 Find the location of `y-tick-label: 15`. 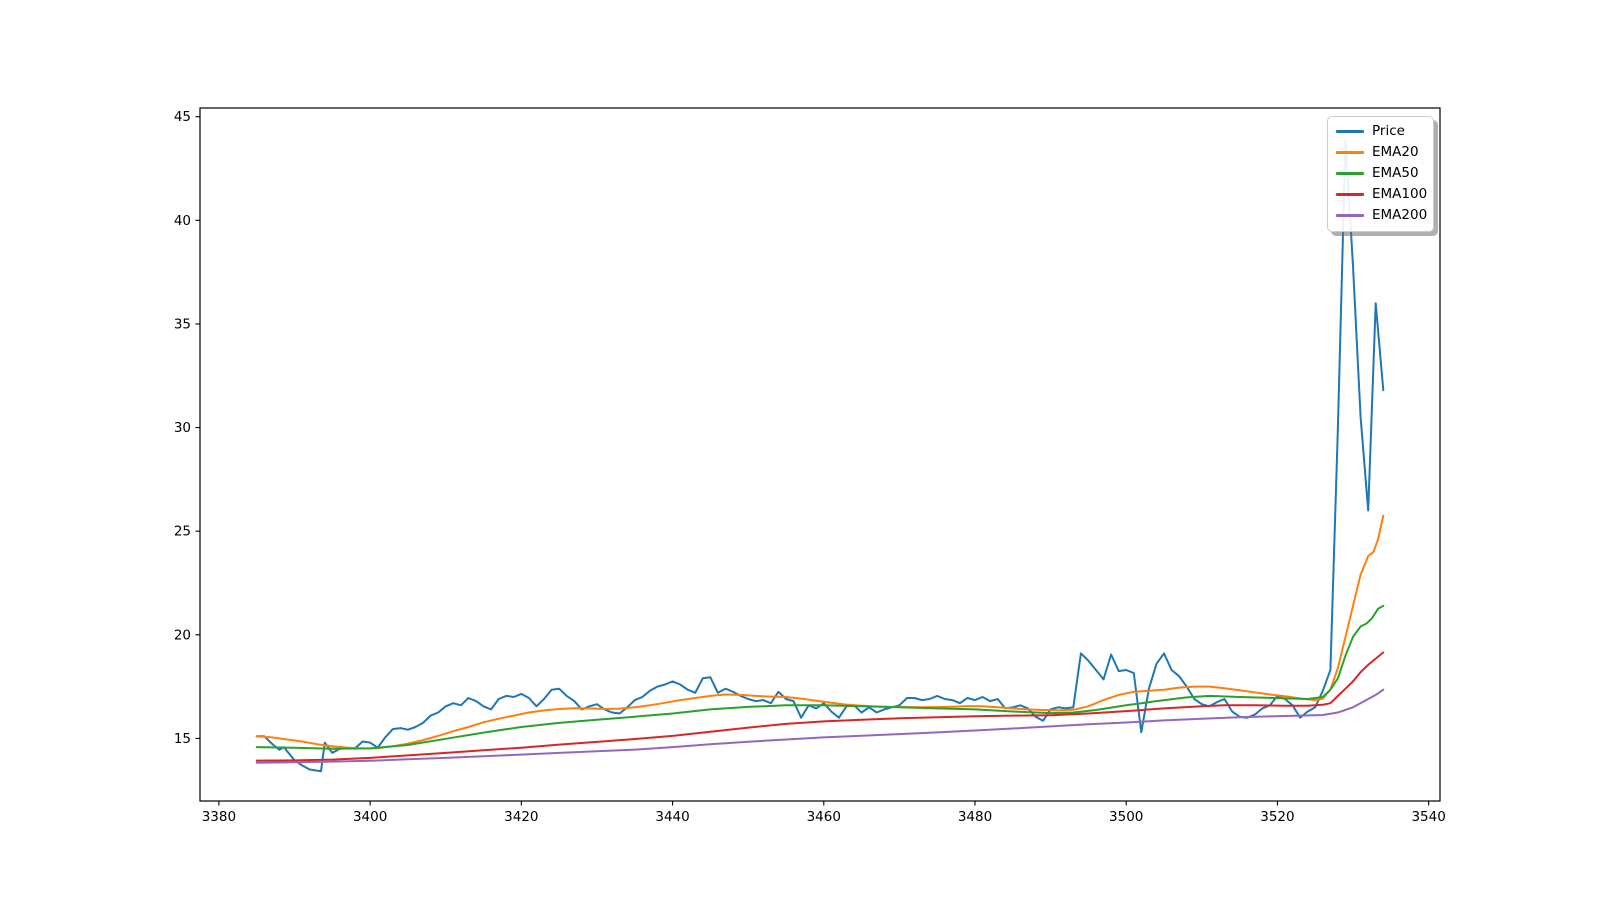

y-tick-label: 15 is located at coordinates (182, 739).